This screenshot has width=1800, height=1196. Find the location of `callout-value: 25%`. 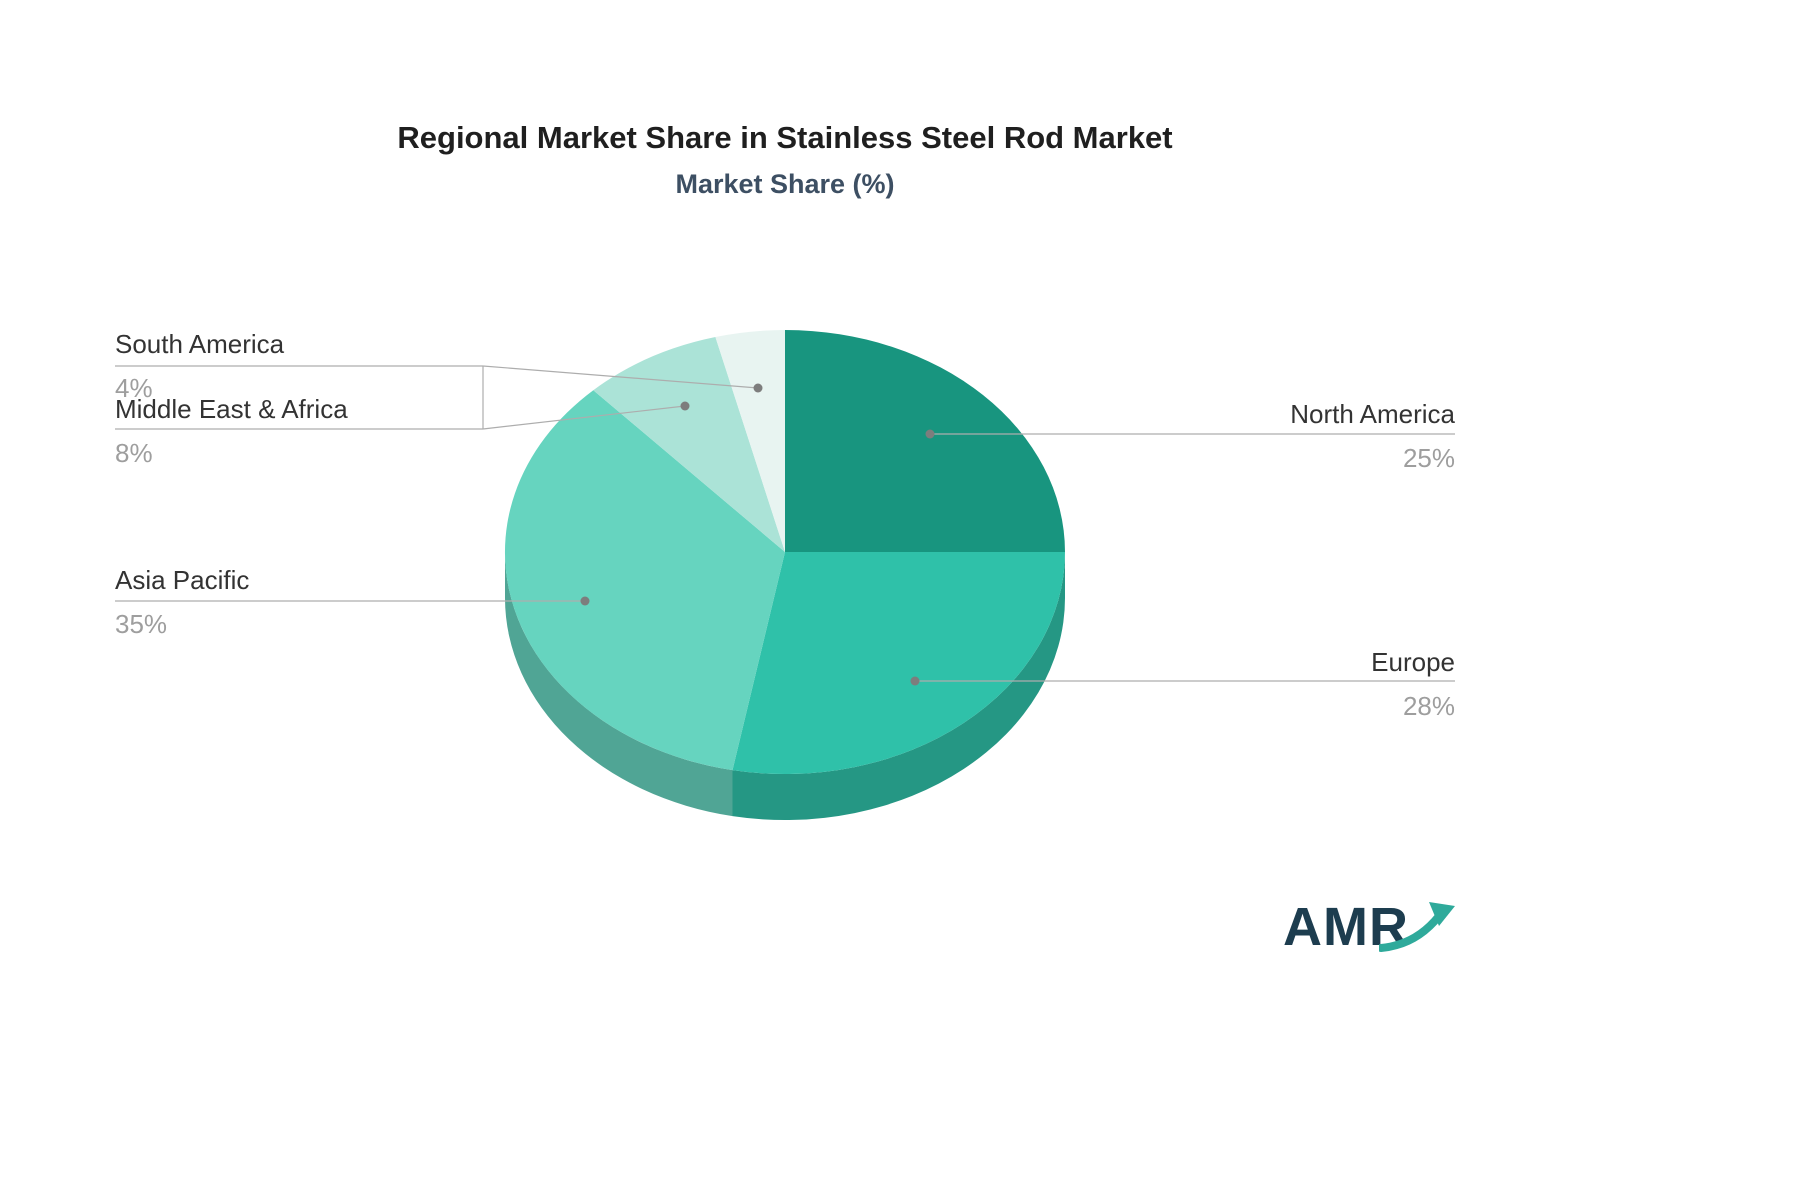

callout-value: 25% is located at coordinates (1428, 458).